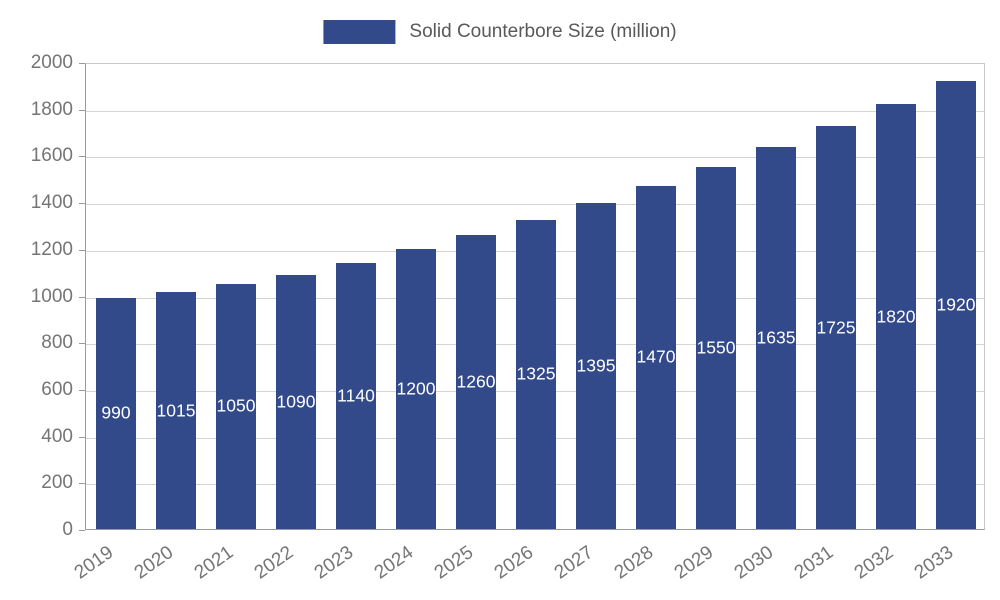  What do you see at coordinates (543, 31) in the screenshot?
I see `legend-label: Solid Counterbore Size (million)` at bounding box center [543, 31].